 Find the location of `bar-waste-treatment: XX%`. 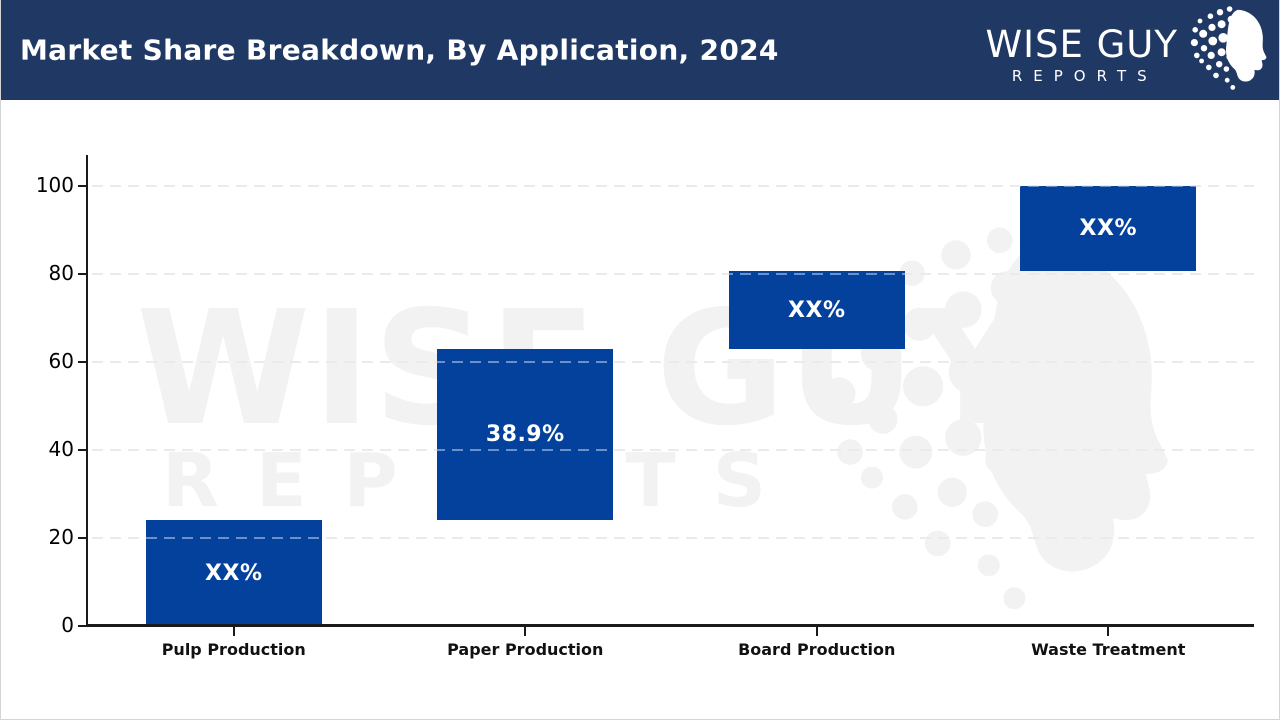

bar-waste-treatment: XX% is located at coordinates (1108, 228).